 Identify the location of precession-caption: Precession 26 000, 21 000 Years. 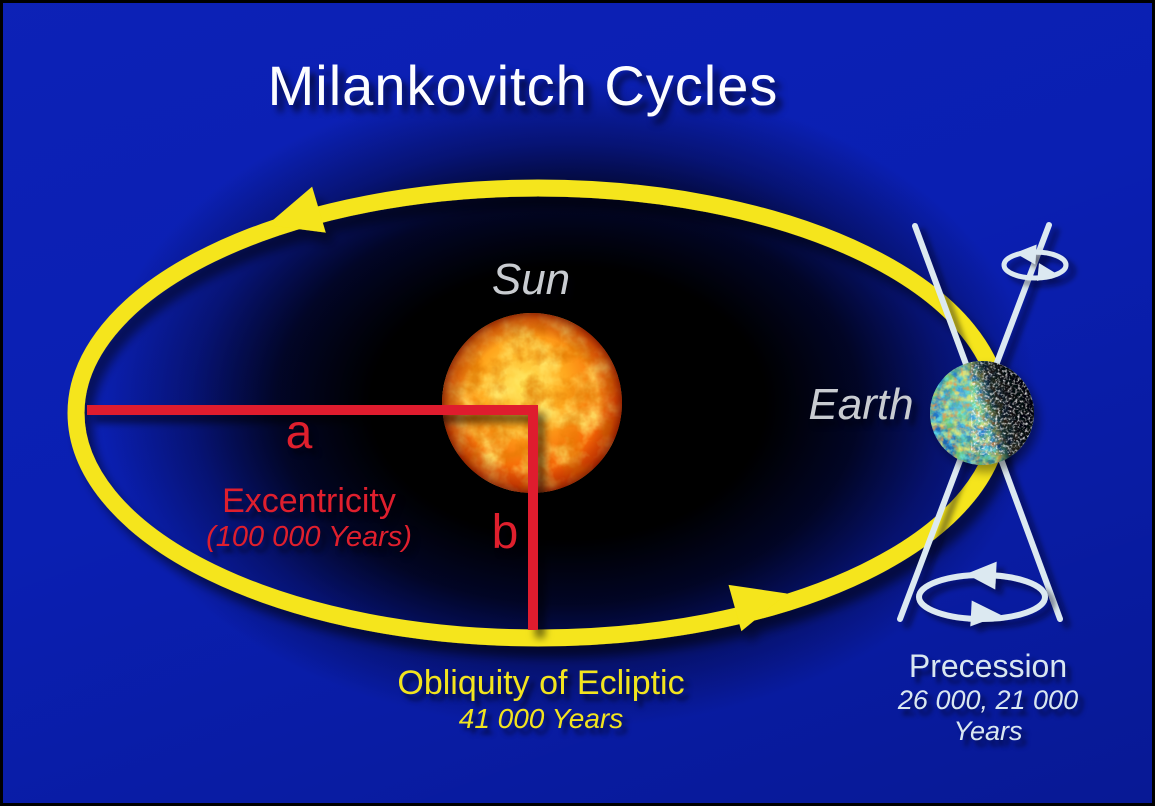
(988, 696).